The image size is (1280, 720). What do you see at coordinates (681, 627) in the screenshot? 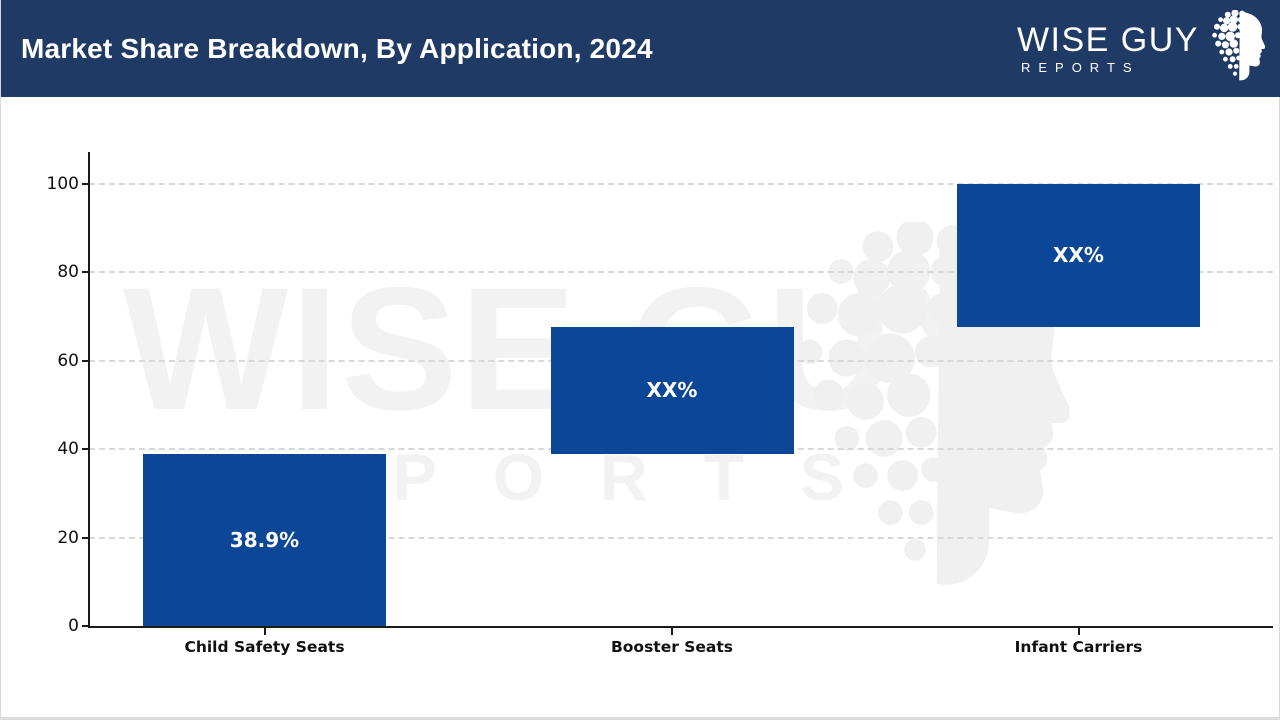
I see `x-axis` at bounding box center [681, 627].